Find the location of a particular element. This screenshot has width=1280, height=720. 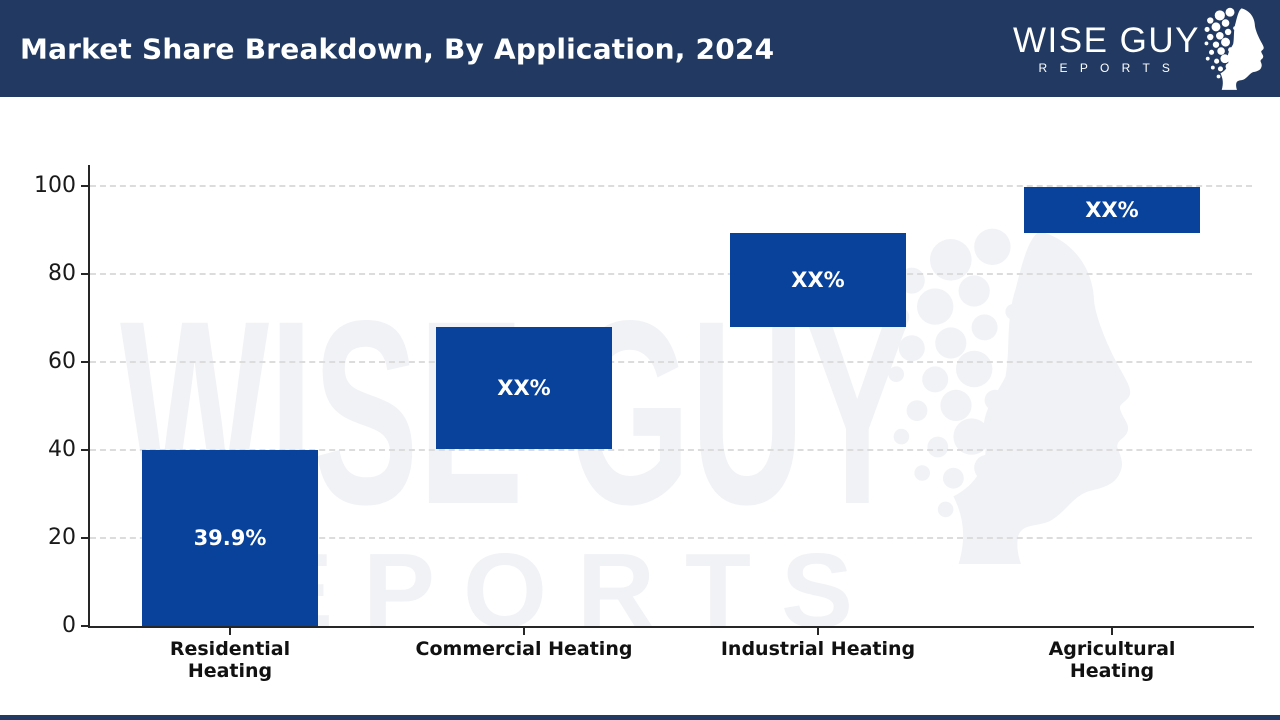

x-axis-line is located at coordinates (671, 627).